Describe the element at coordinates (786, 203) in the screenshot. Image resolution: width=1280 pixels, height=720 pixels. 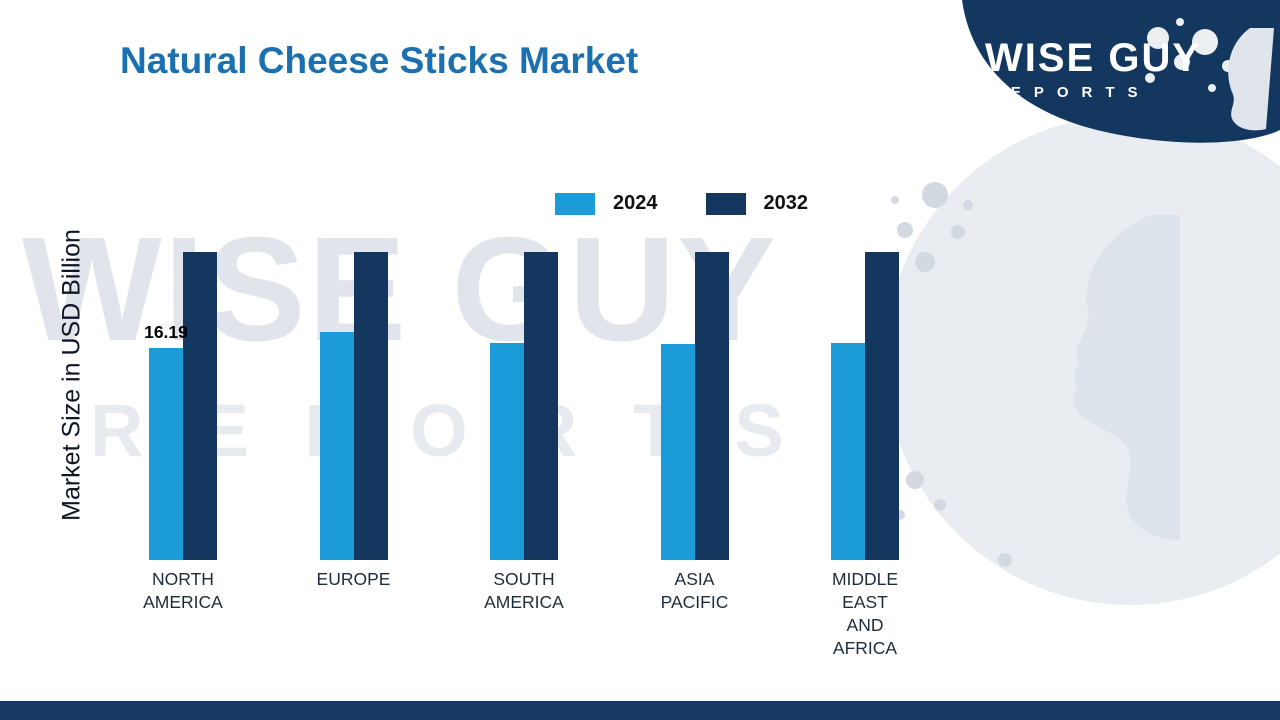
I see `legend-label: 2032` at that location.